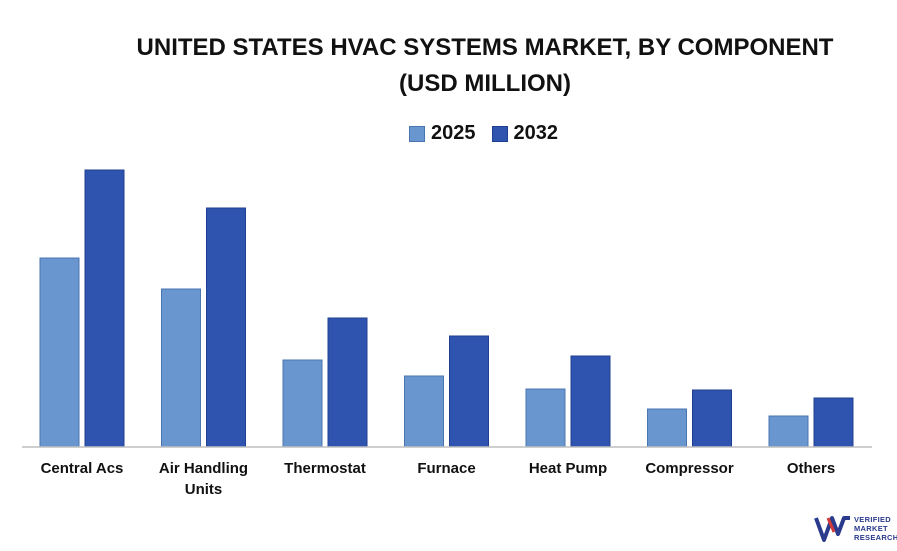 Image resolution: width=897 pixels, height=551 pixels. Describe the element at coordinates (690, 468) in the screenshot. I see `tick-label-compressor: Compressor` at that location.